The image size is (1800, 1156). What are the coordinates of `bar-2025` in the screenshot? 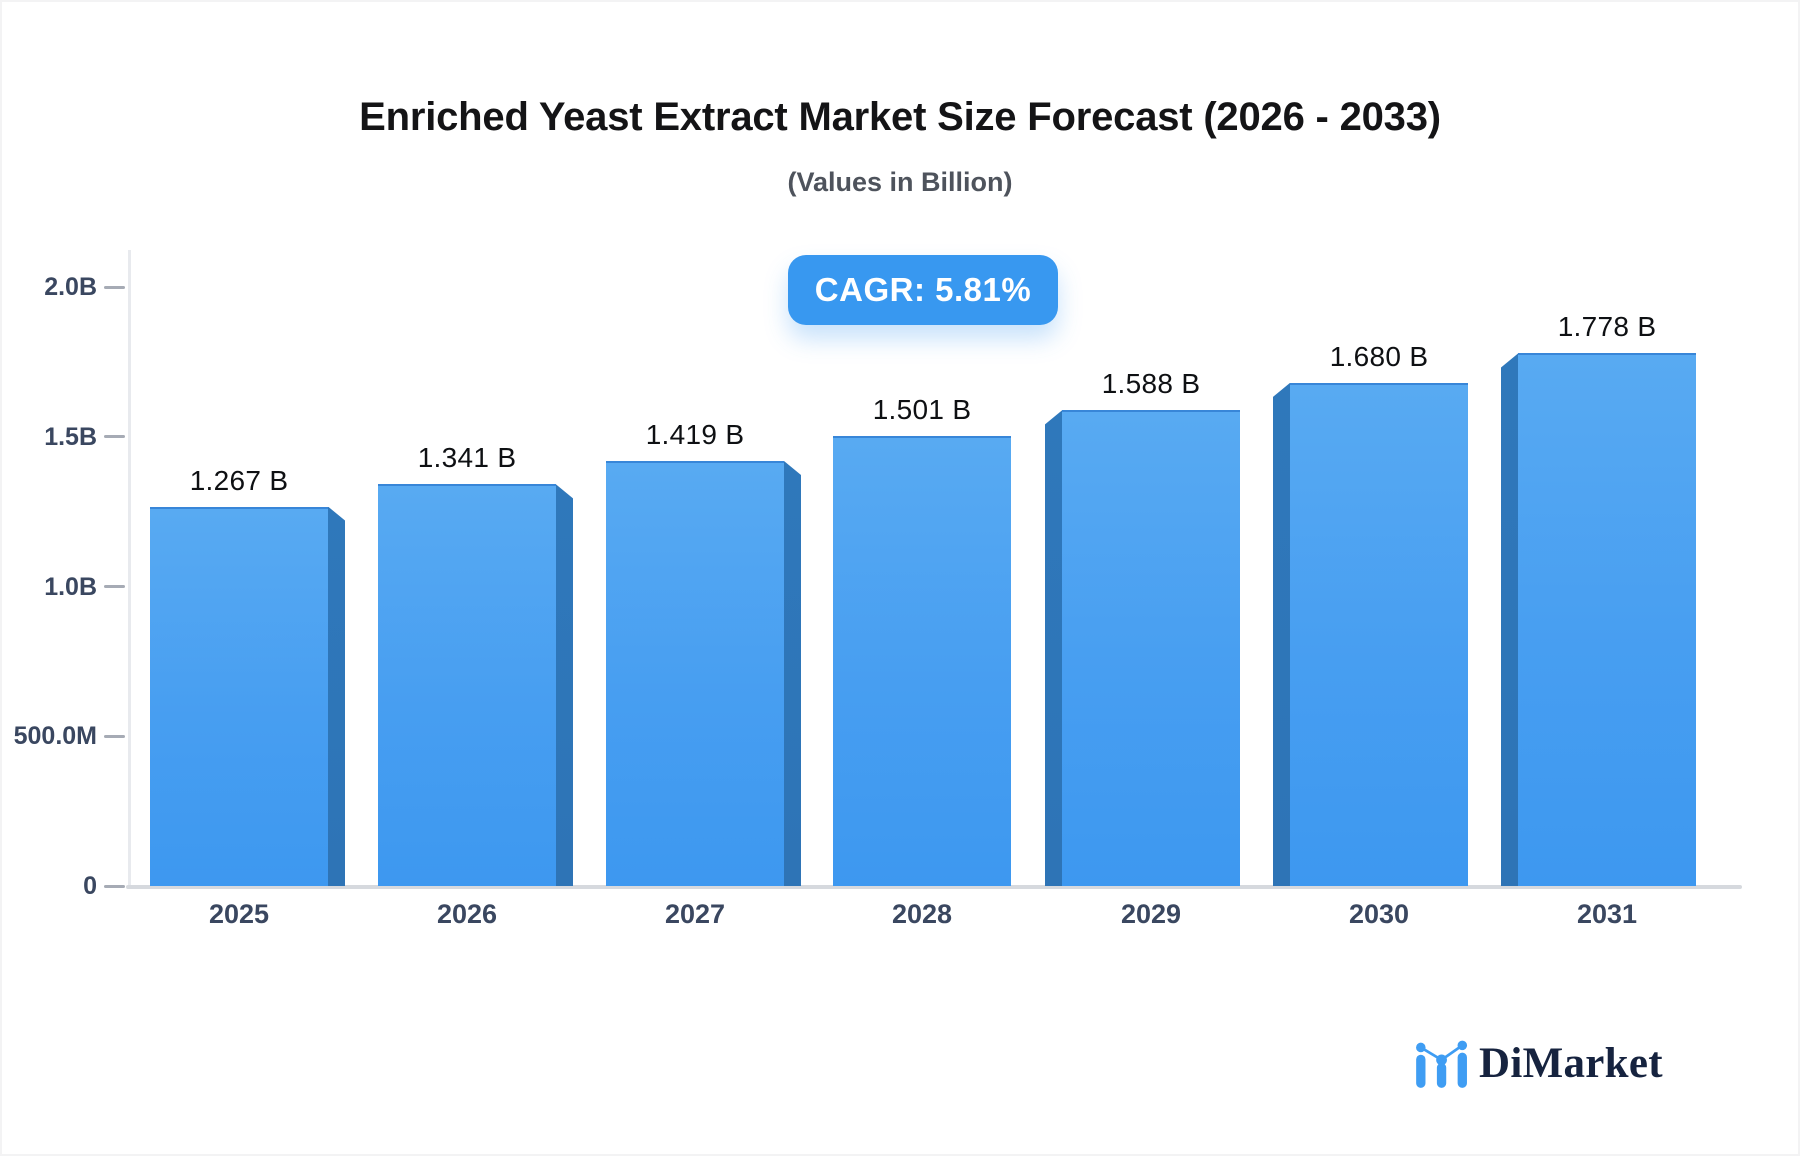 It's located at (239, 696).